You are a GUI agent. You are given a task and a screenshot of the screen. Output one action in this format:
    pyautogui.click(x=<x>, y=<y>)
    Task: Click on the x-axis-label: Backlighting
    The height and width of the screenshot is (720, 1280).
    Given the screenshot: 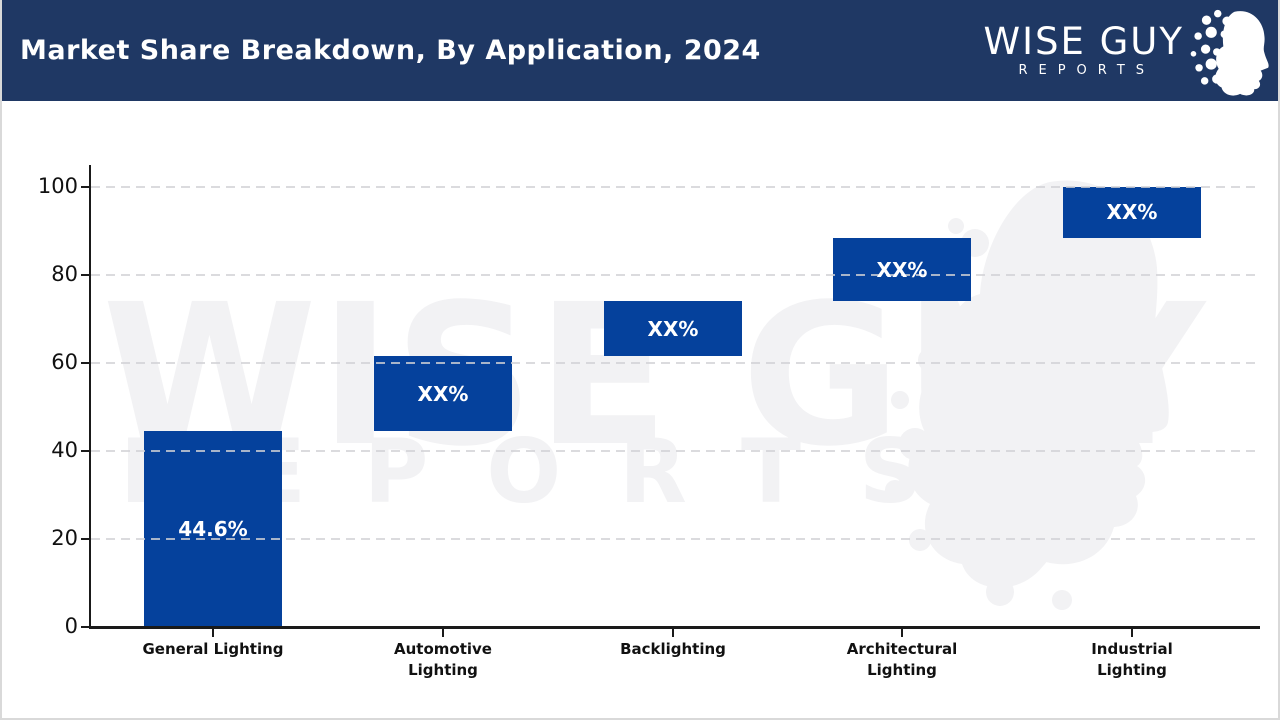 What is the action you would take?
    pyautogui.click(x=673, y=649)
    